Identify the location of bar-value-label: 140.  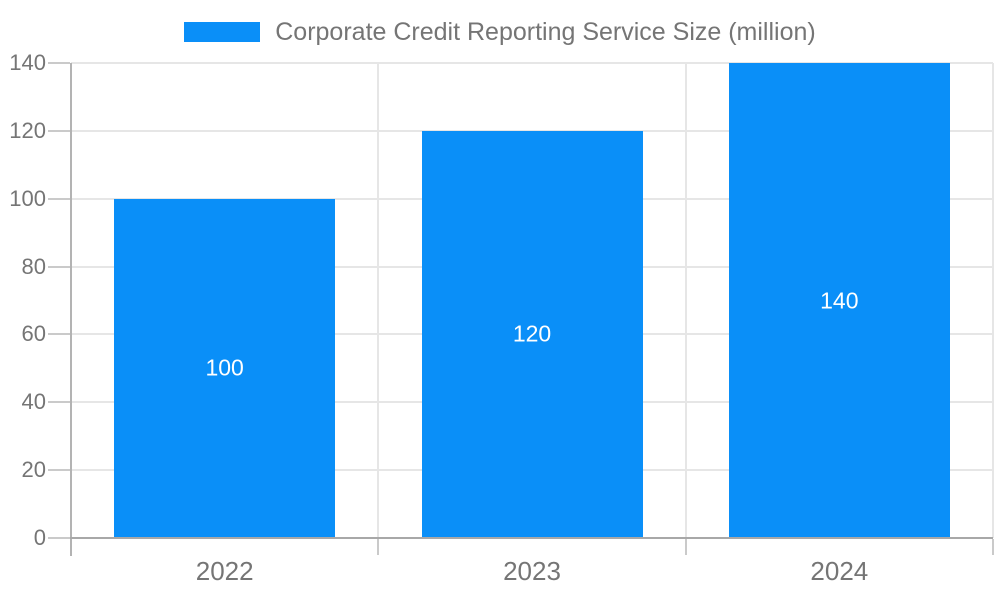
(839, 300).